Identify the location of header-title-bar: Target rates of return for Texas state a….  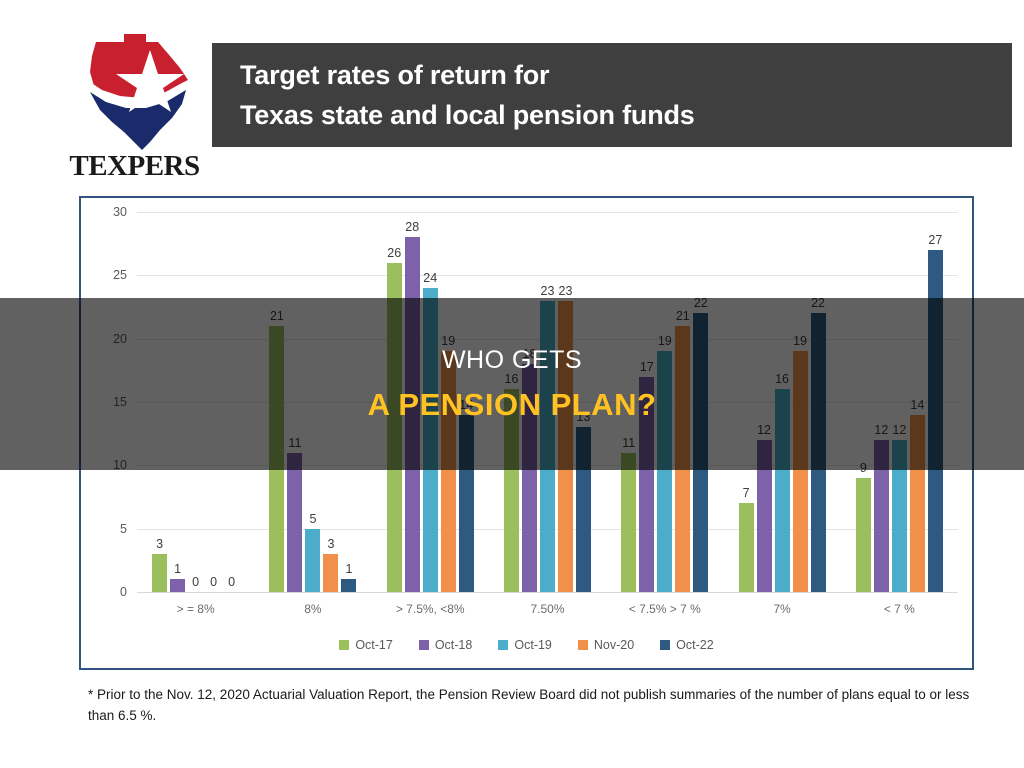
(612, 95).